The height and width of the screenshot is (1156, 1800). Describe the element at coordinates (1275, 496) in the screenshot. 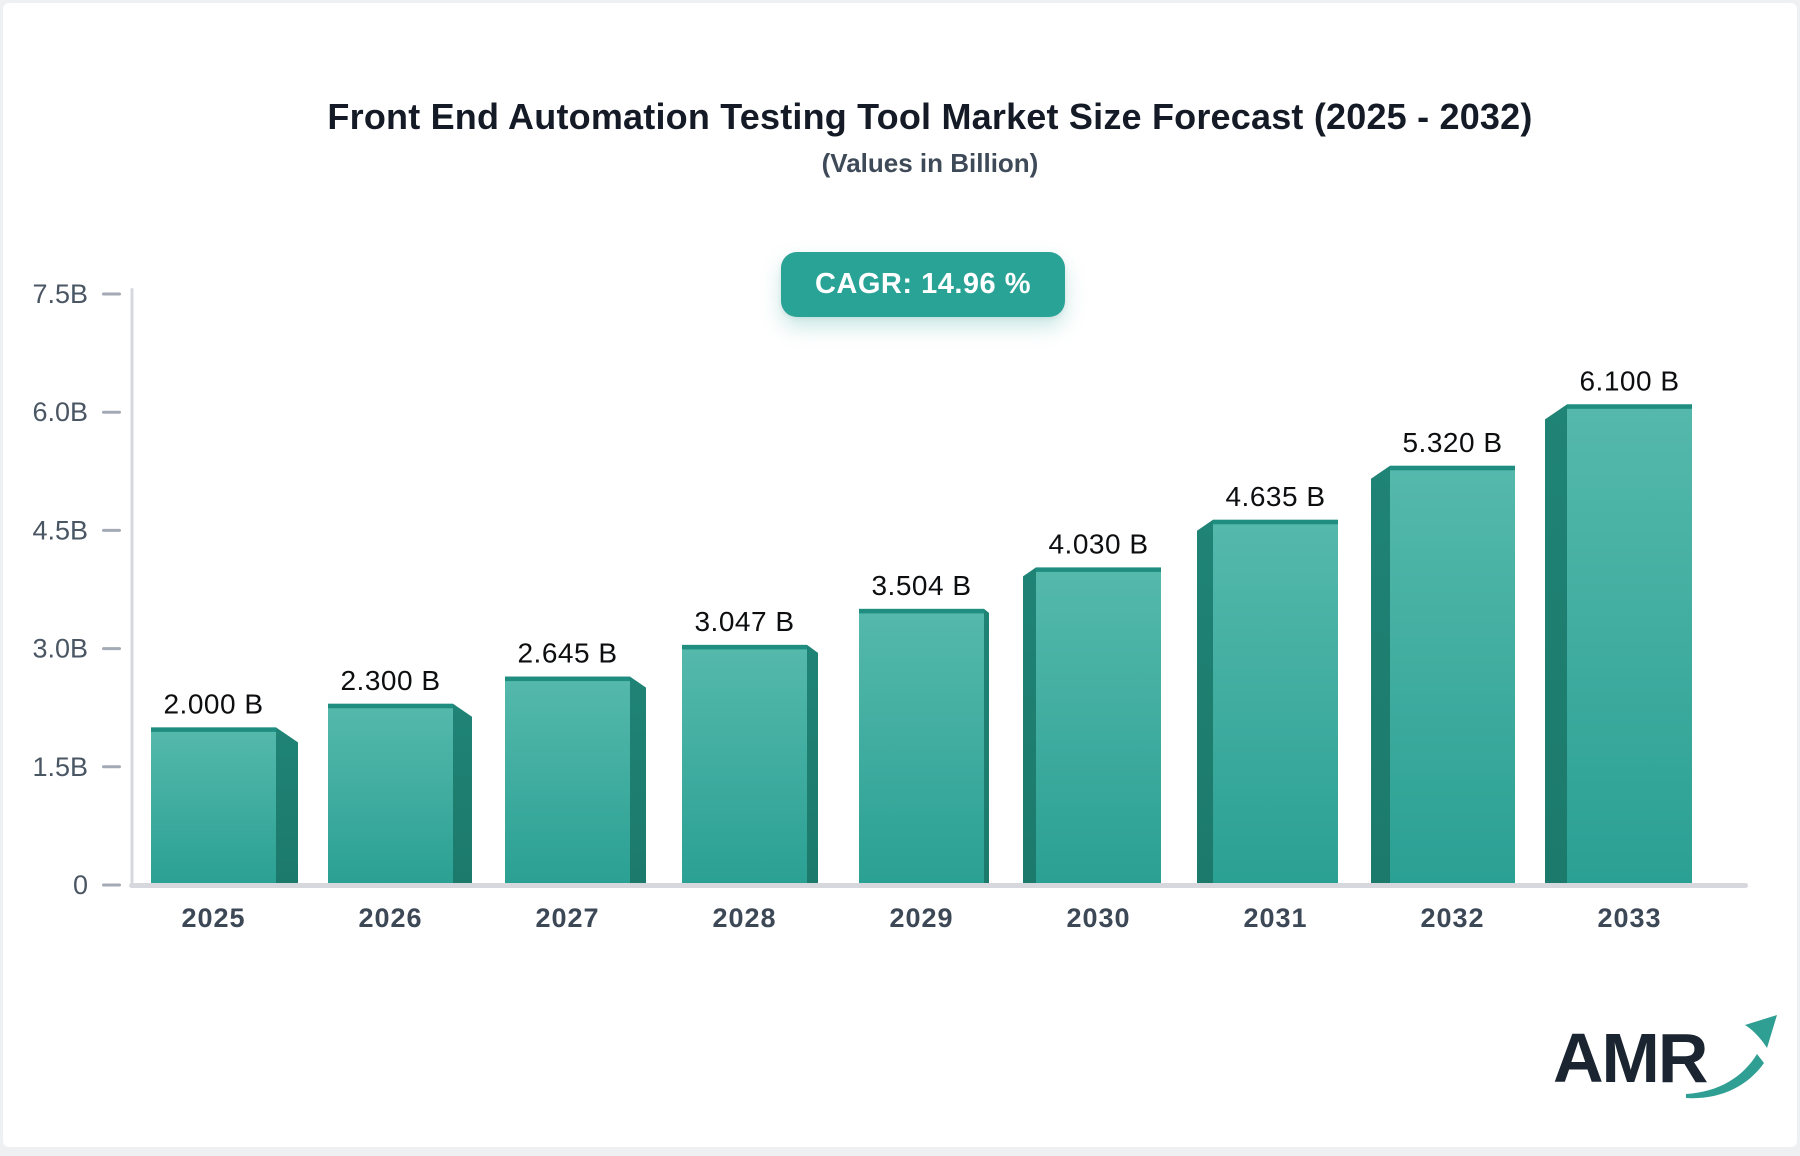

I see `bar-value-label-2031: 4.635 B` at that location.